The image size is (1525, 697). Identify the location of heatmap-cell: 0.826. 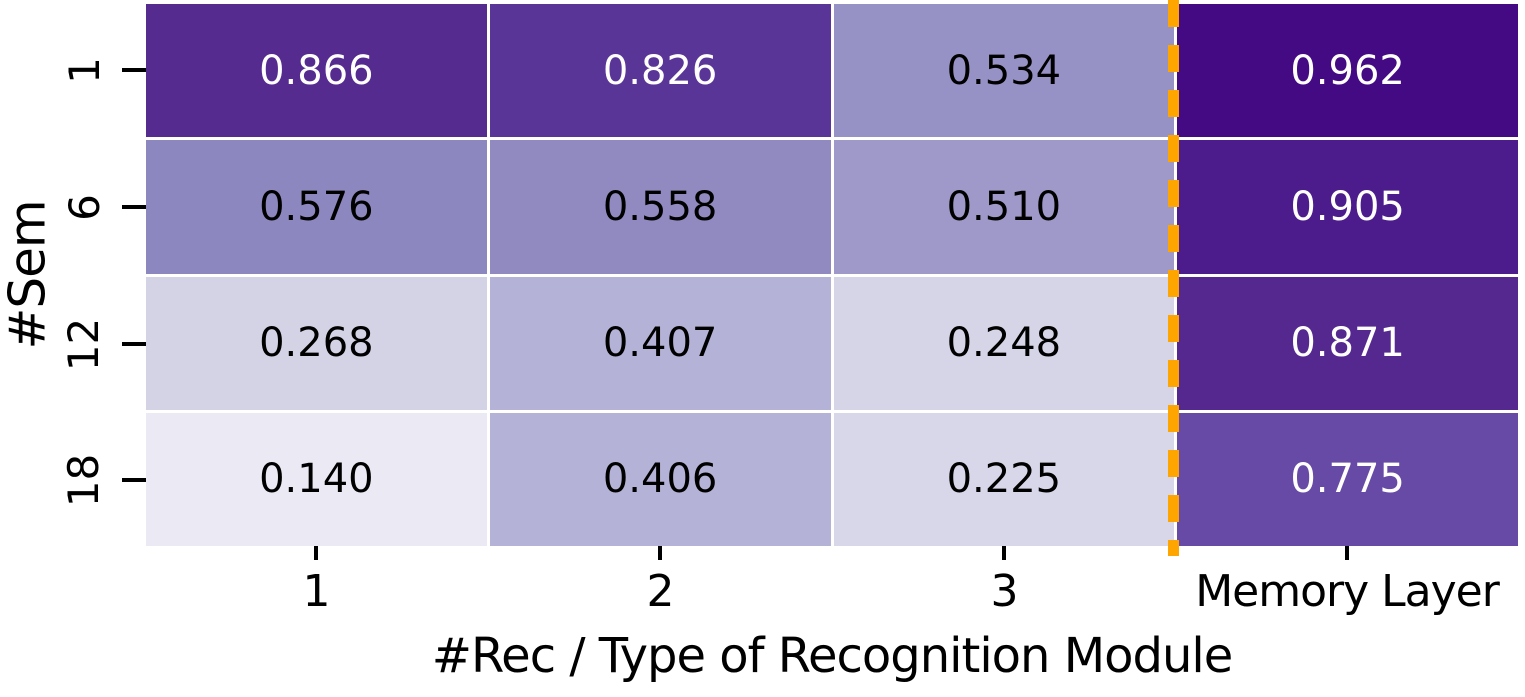
(660, 71).